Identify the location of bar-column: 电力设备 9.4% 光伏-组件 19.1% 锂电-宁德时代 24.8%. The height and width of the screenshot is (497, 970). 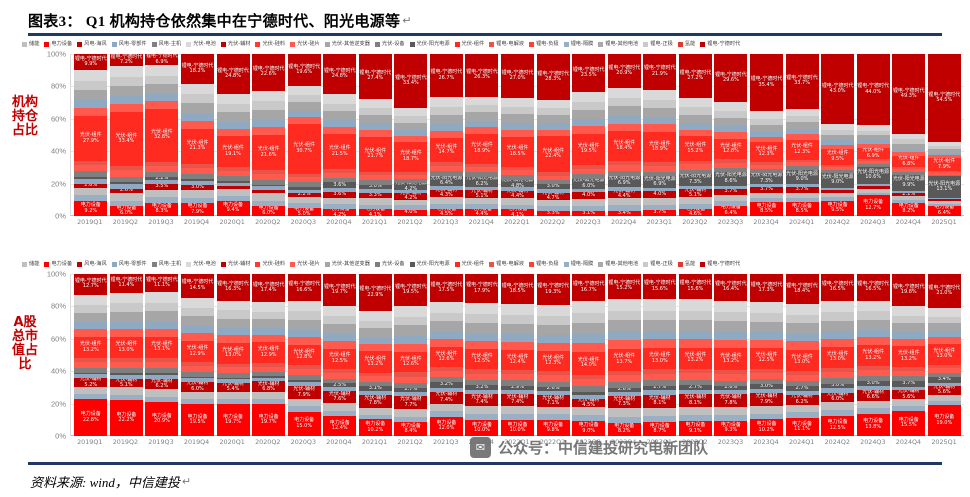
(233, 135).